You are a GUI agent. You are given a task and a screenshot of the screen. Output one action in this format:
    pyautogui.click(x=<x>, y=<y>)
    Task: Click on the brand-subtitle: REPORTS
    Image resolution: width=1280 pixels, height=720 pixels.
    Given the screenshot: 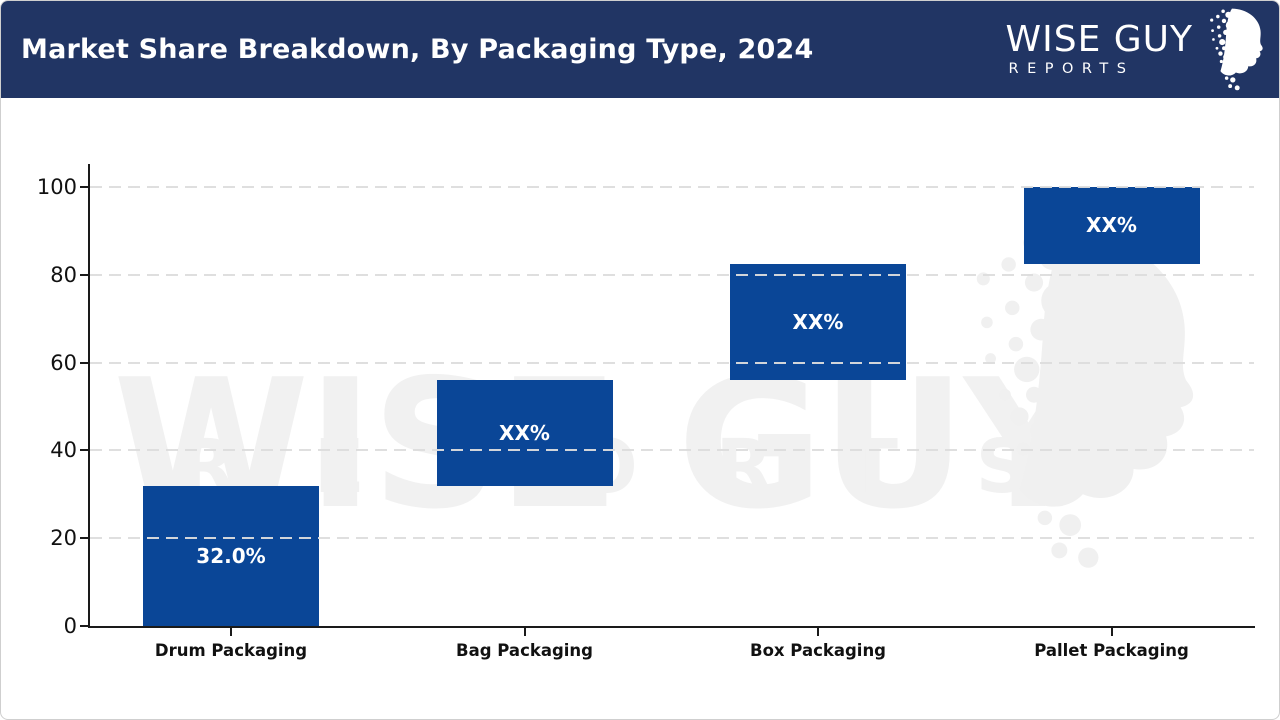 What is the action you would take?
    pyautogui.click(x=1071, y=69)
    